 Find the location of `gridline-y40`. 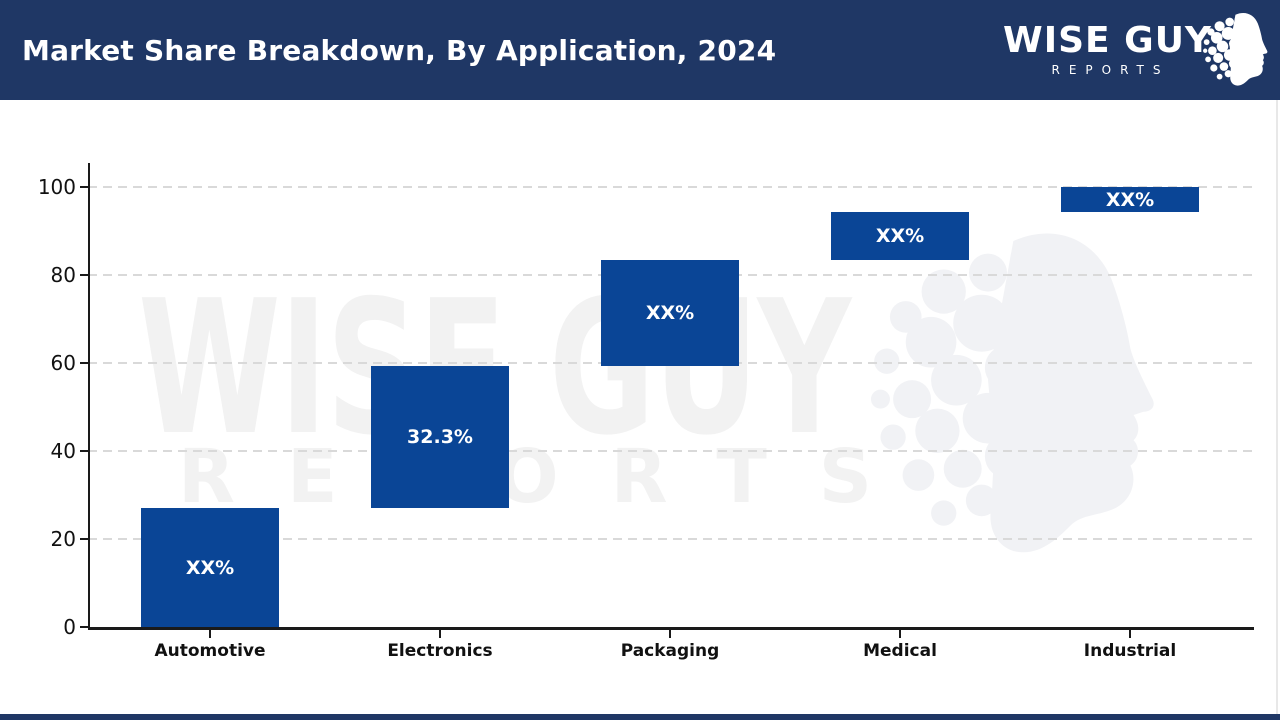

gridline-y40 is located at coordinates (670, 451).